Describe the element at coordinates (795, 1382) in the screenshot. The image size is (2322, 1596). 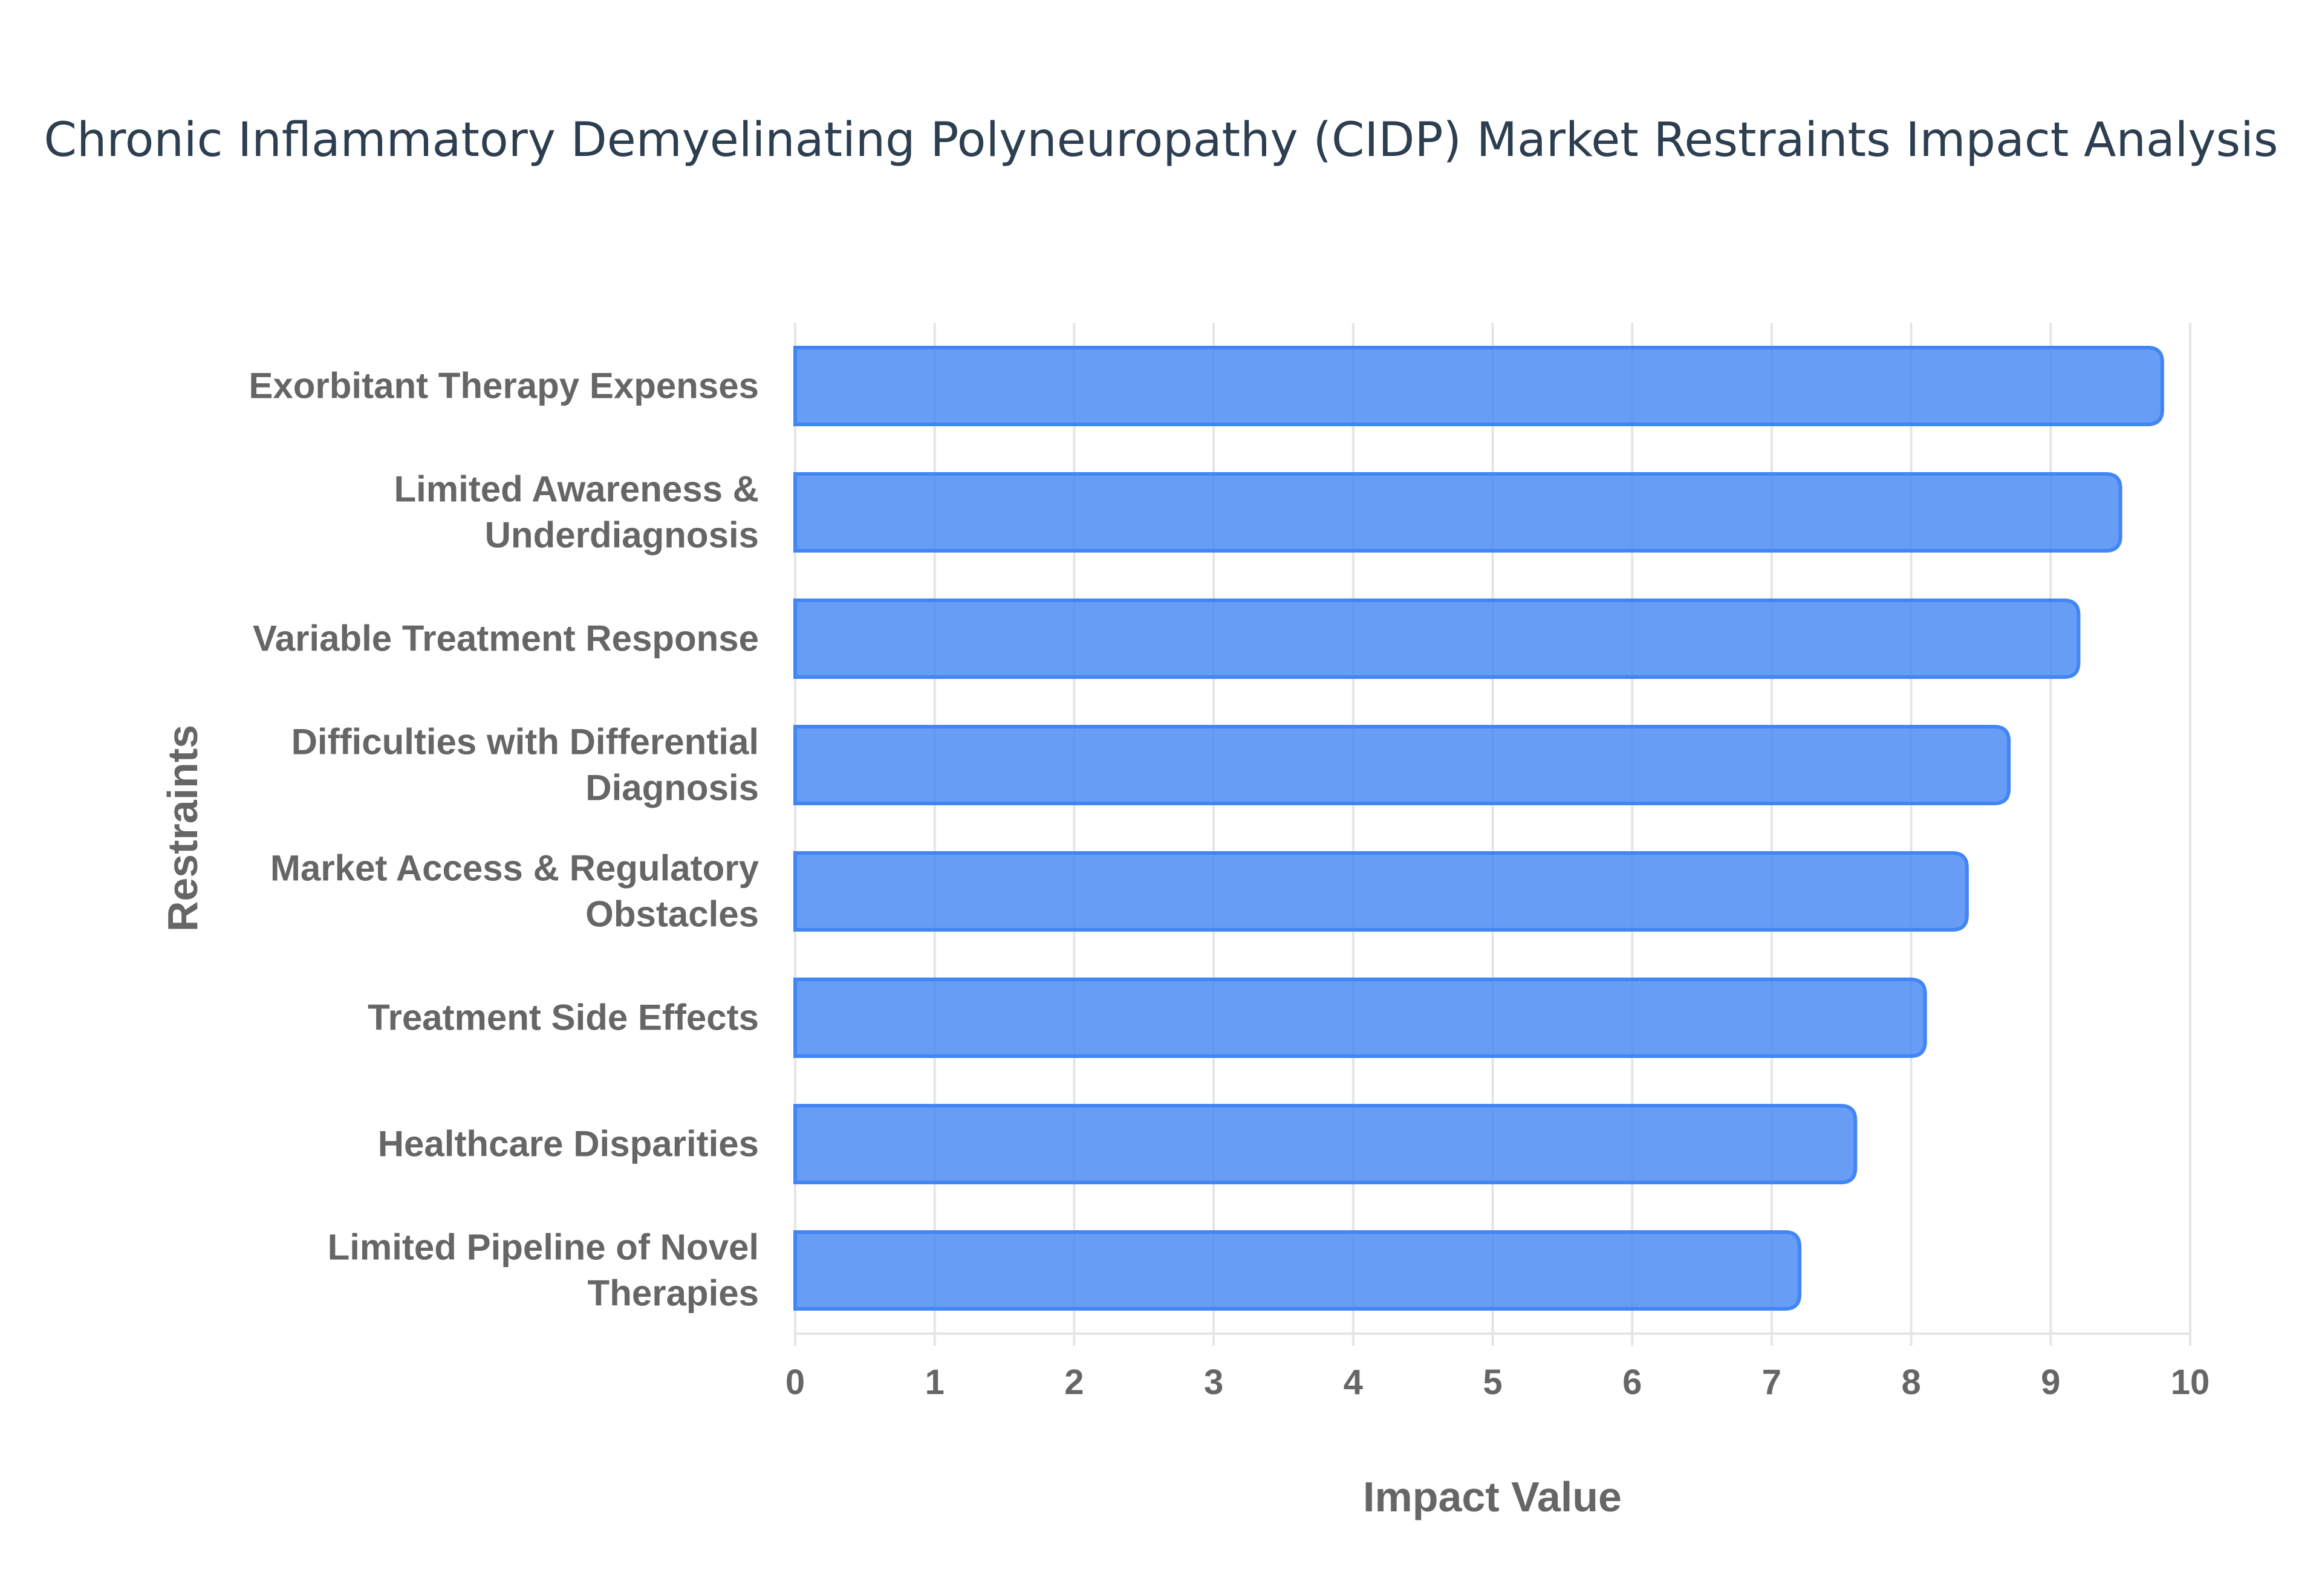
I see `x-tick-label: 0` at that location.